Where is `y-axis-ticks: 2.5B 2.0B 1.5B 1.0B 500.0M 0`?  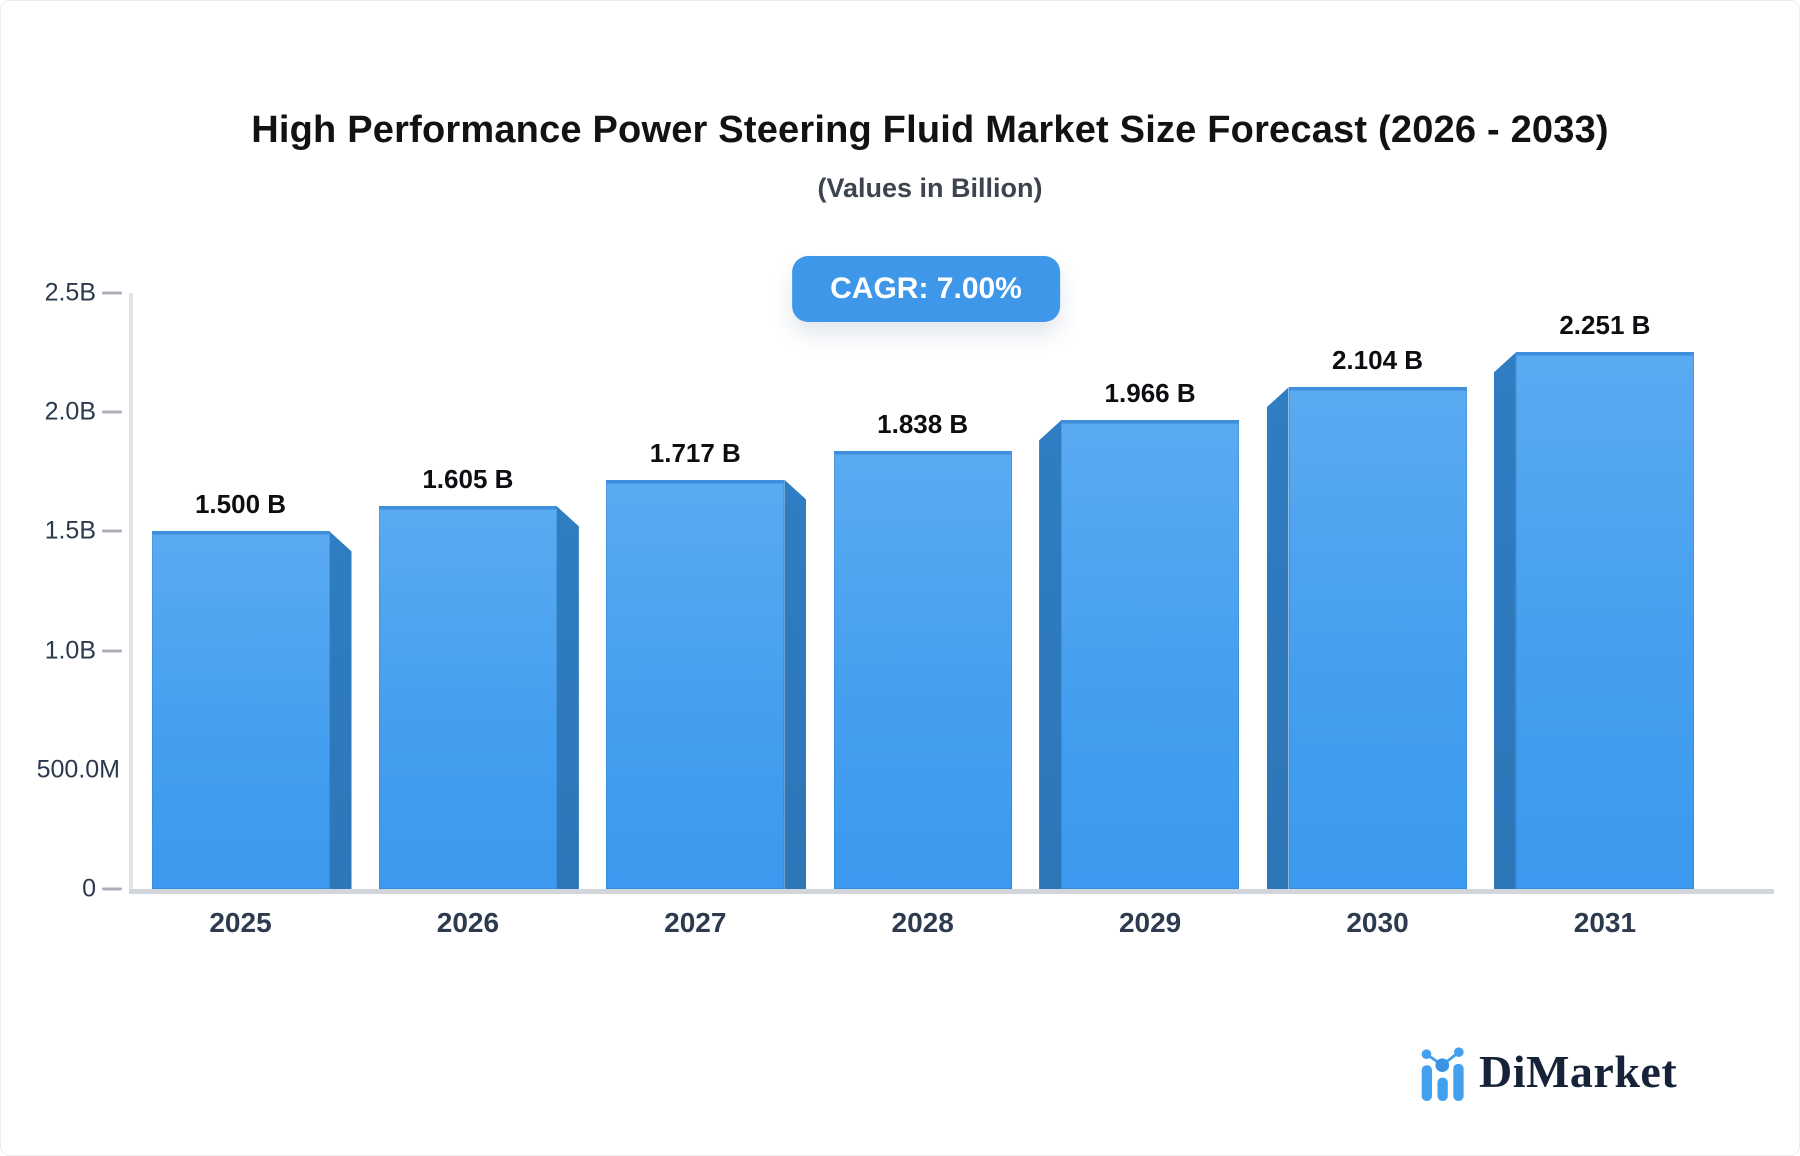
y-axis-ticks: 2.5B 2.0B 1.5B 1.0B 500.0M 0 is located at coordinates (66, 591).